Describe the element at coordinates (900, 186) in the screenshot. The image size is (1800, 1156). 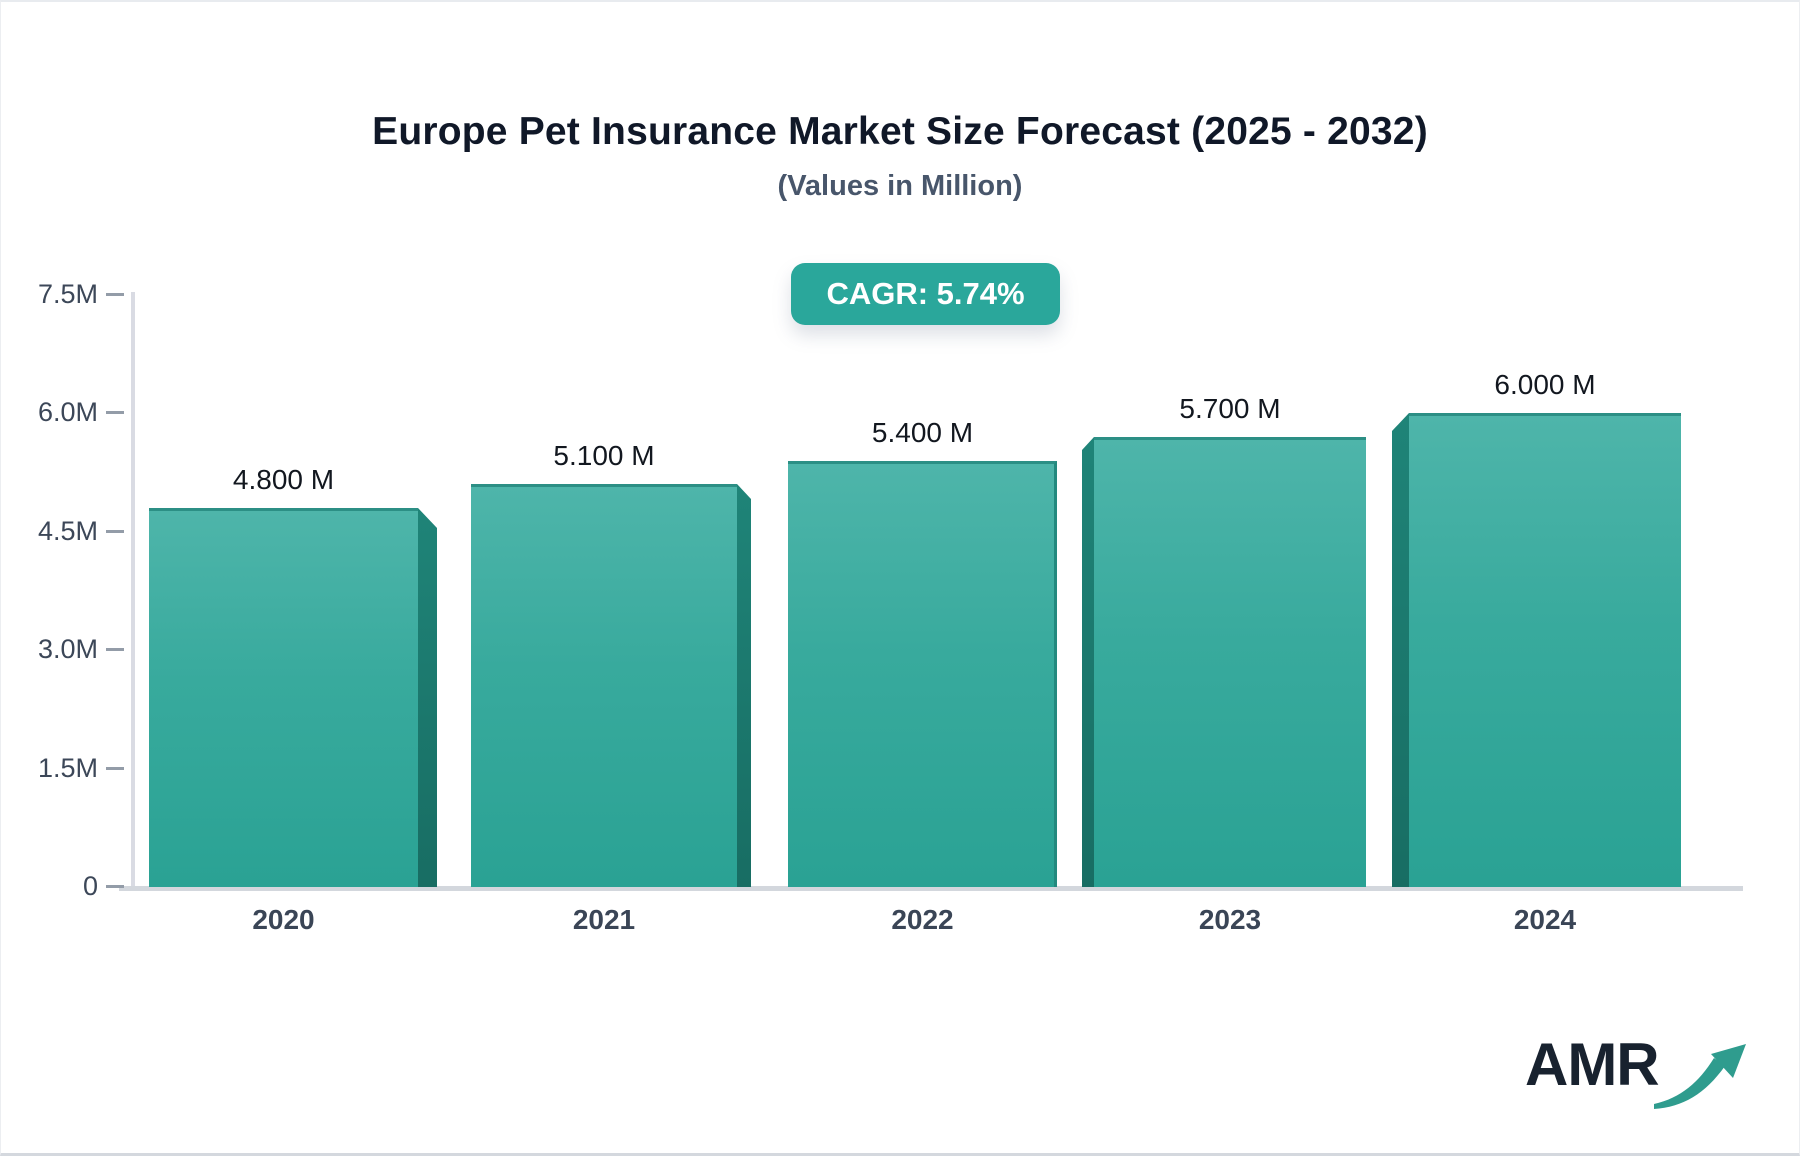
I see `page-subtitle: (Values in Million)` at that location.